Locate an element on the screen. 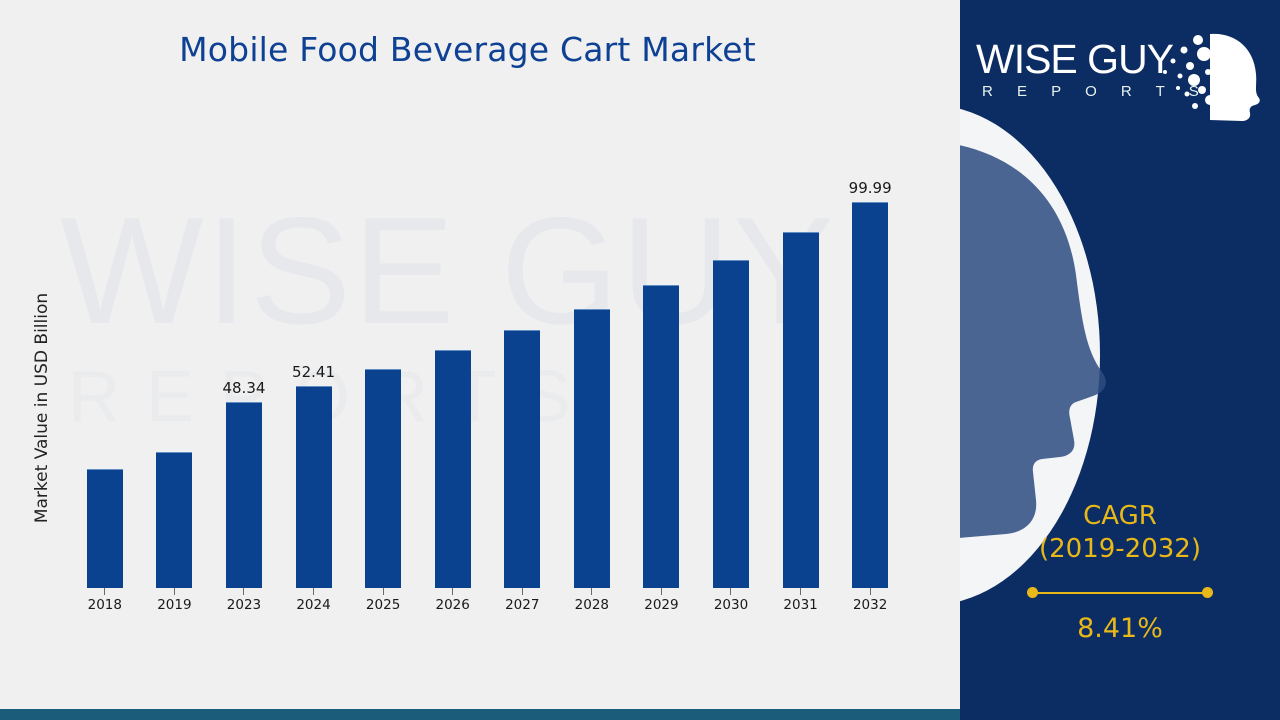 The width and height of the screenshot is (1280, 720). bar-slot: 52.41 is located at coordinates (314, 374).